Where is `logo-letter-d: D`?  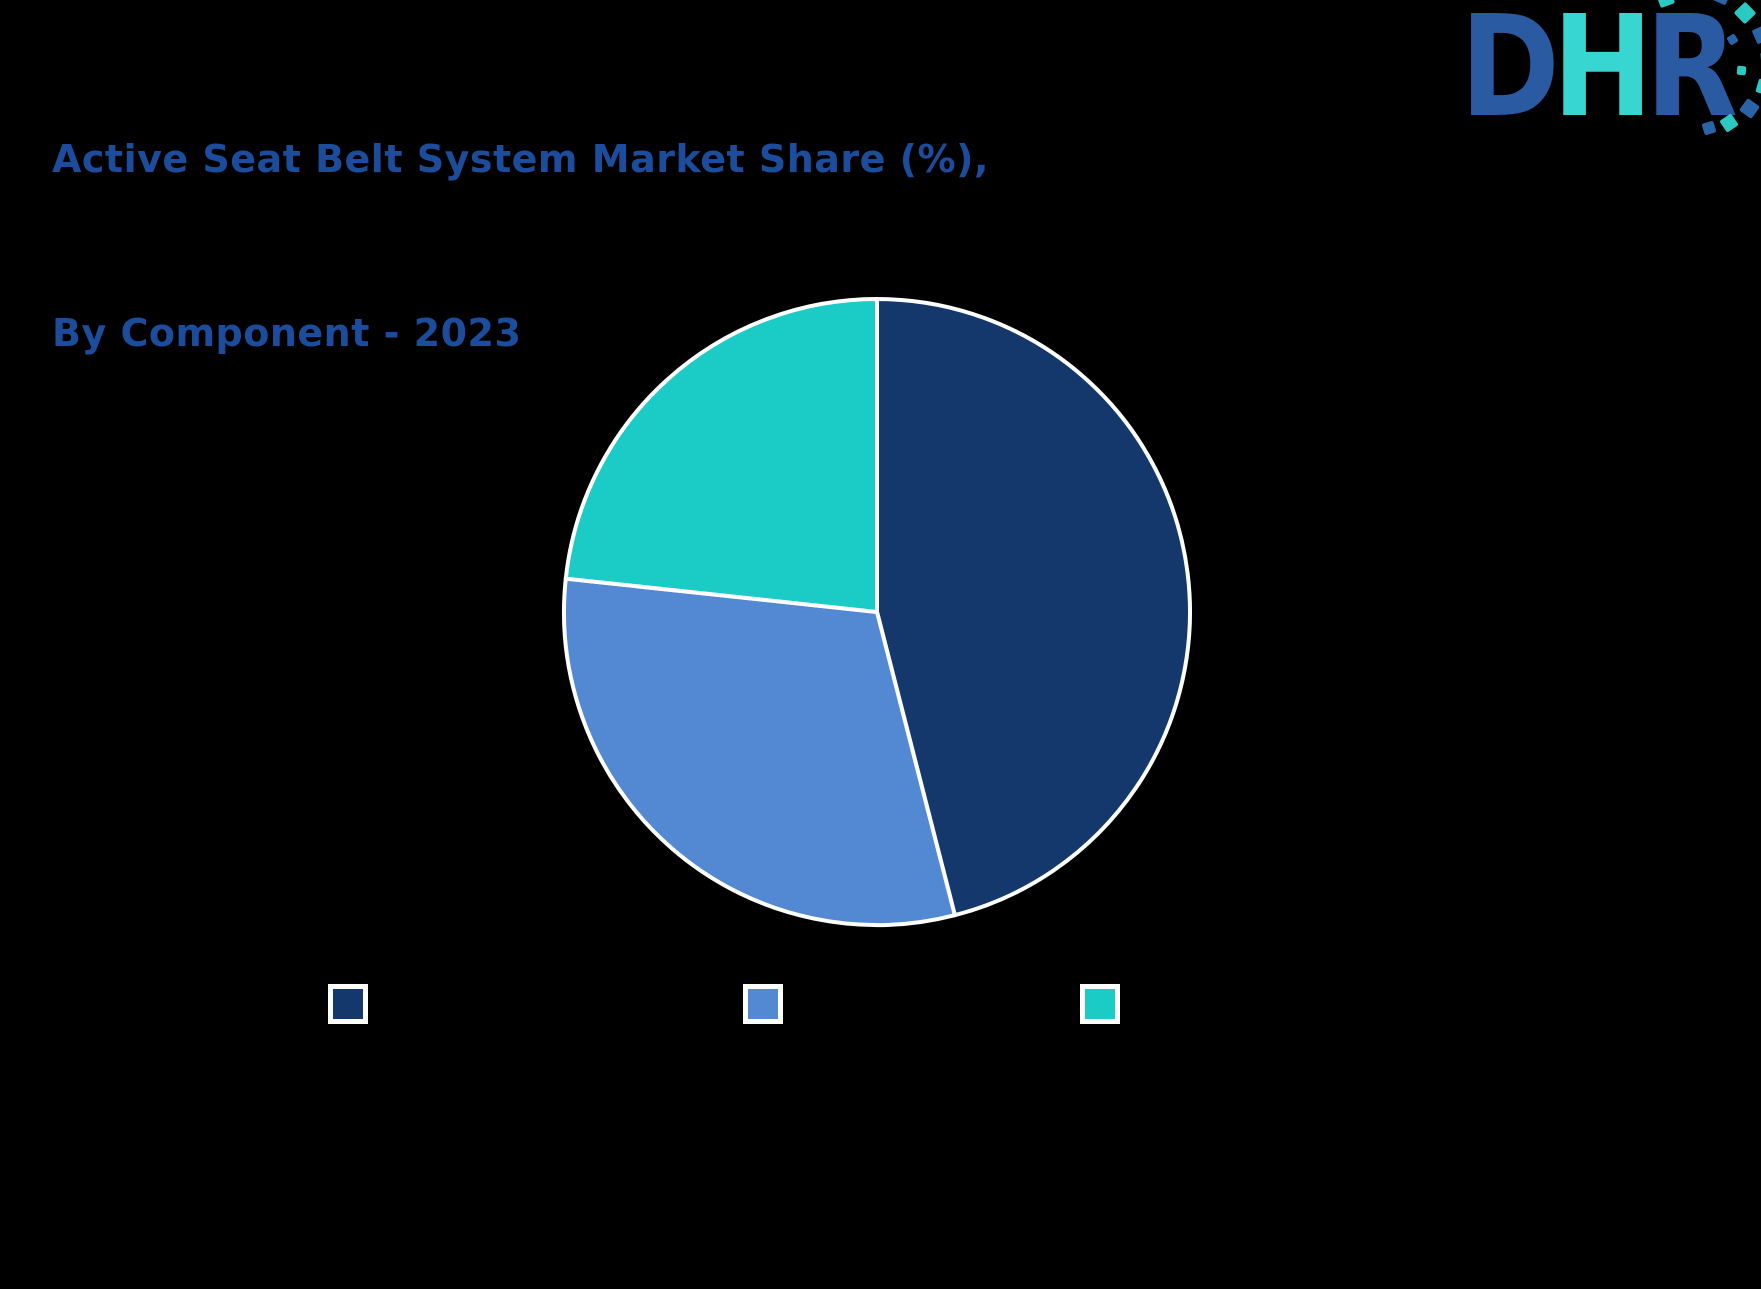 logo-letter-d: D is located at coordinates (1510, 74).